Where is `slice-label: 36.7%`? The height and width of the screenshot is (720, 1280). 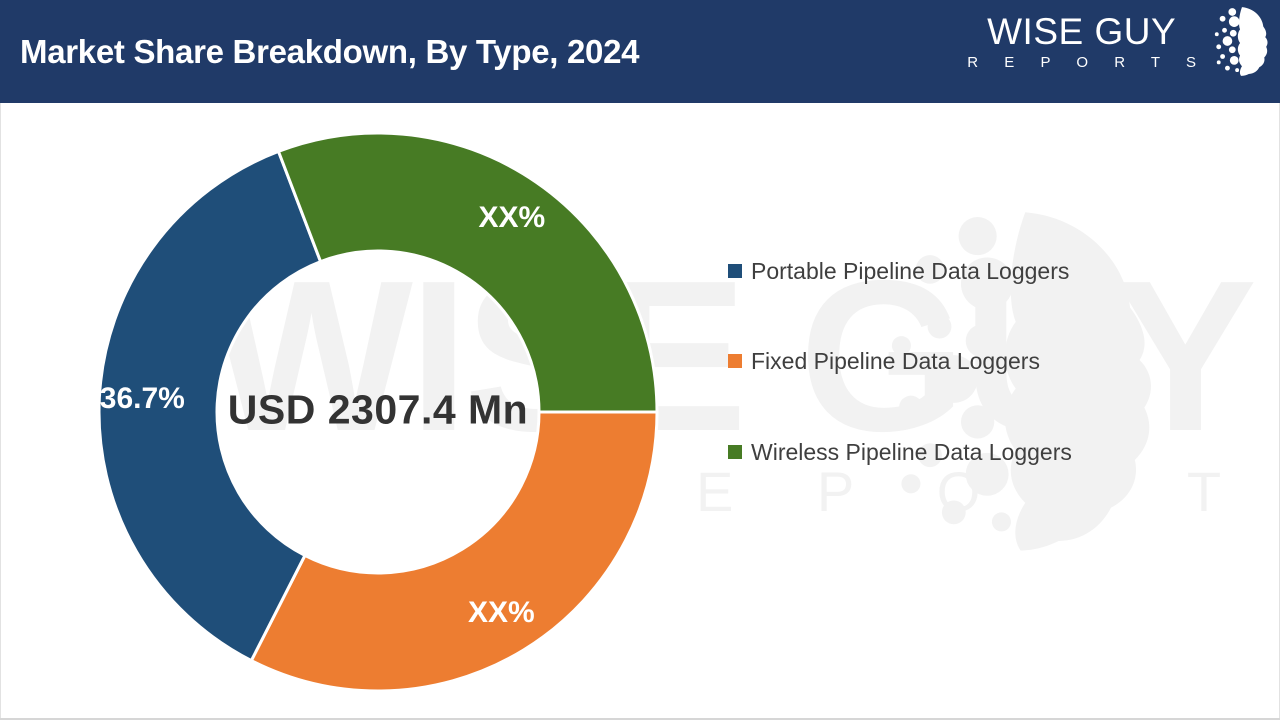 slice-label: 36.7% is located at coordinates (142, 399).